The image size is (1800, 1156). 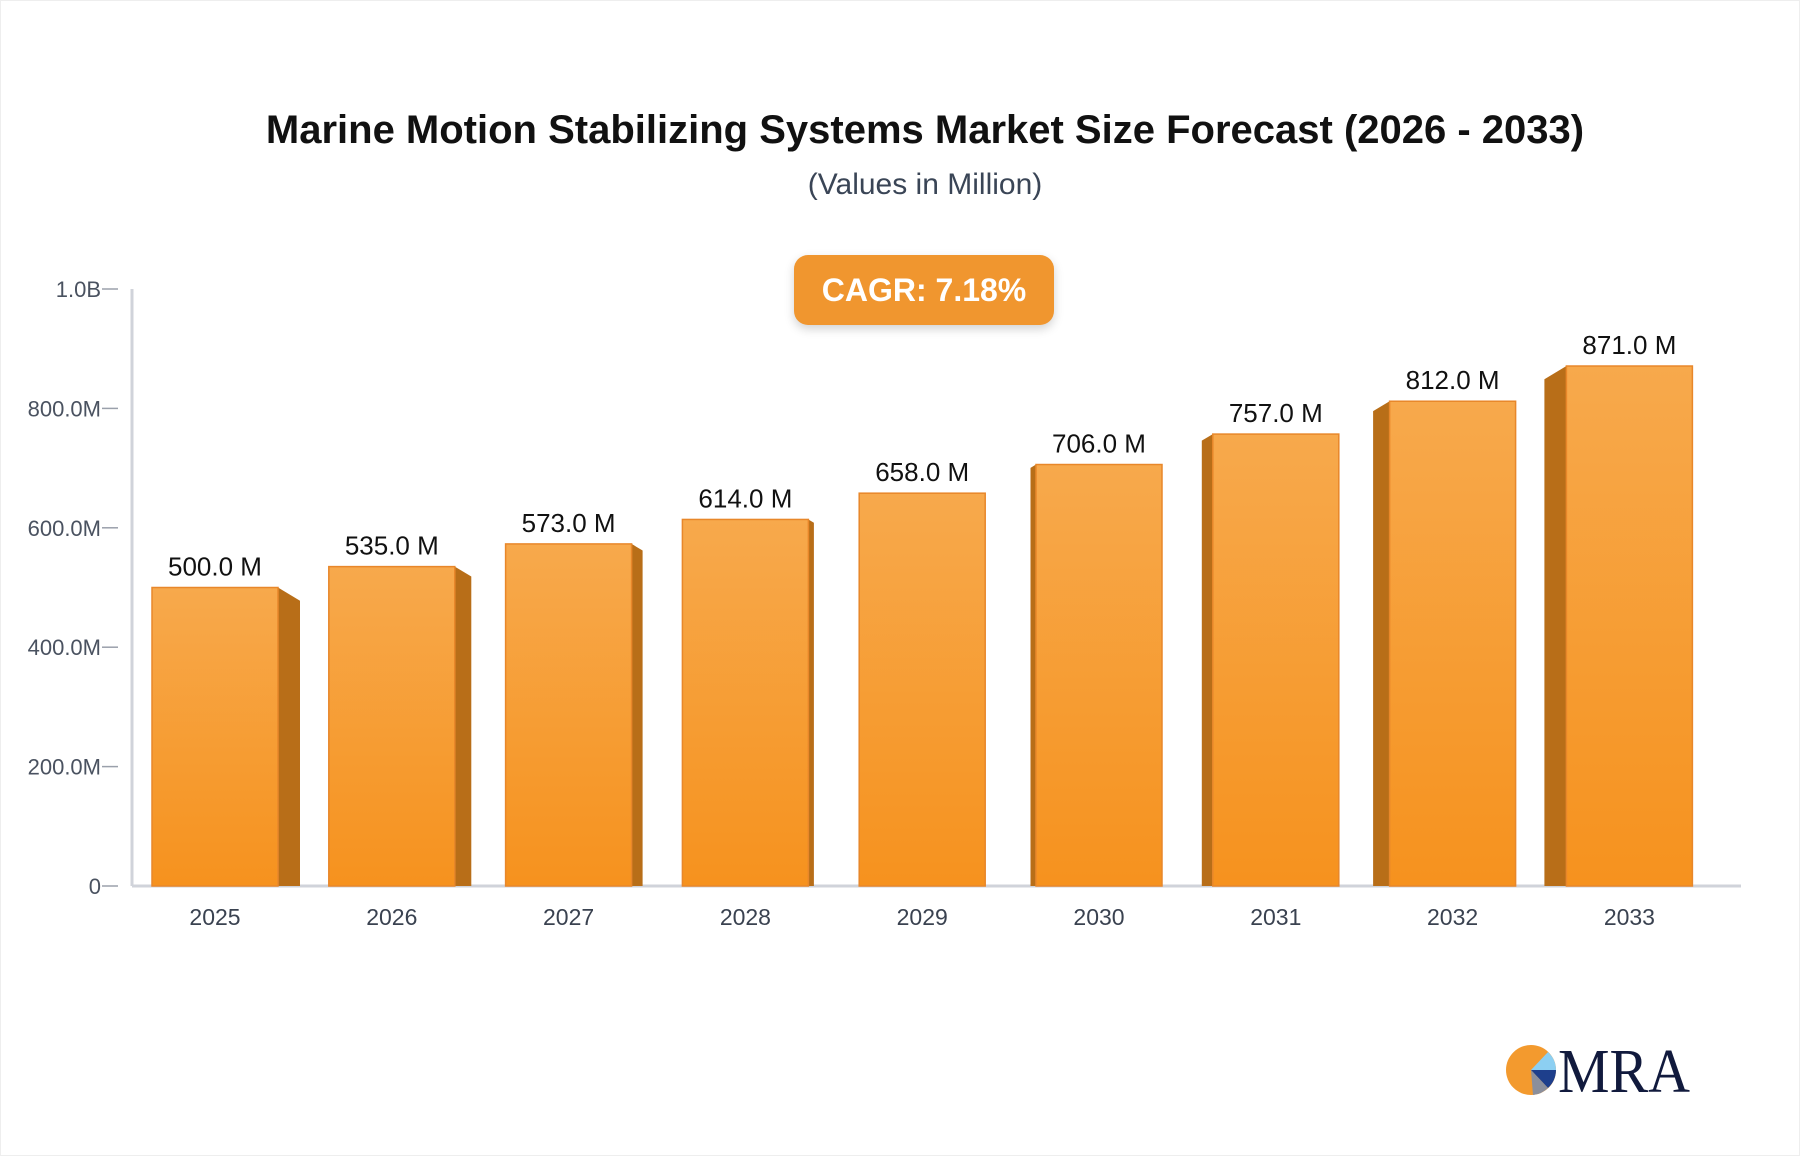 I want to click on mra-logo-pie-icon: MRA, so click(x=1598, y=1070).